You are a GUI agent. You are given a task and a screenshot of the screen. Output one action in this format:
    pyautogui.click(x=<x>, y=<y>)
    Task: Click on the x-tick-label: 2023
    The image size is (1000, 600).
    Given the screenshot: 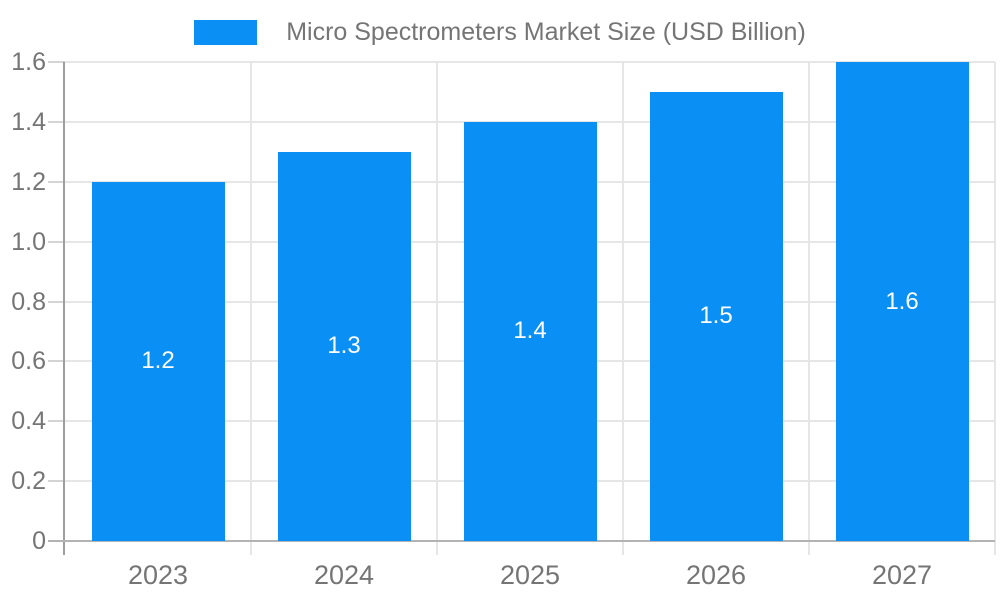 What is the action you would take?
    pyautogui.click(x=158, y=575)
    